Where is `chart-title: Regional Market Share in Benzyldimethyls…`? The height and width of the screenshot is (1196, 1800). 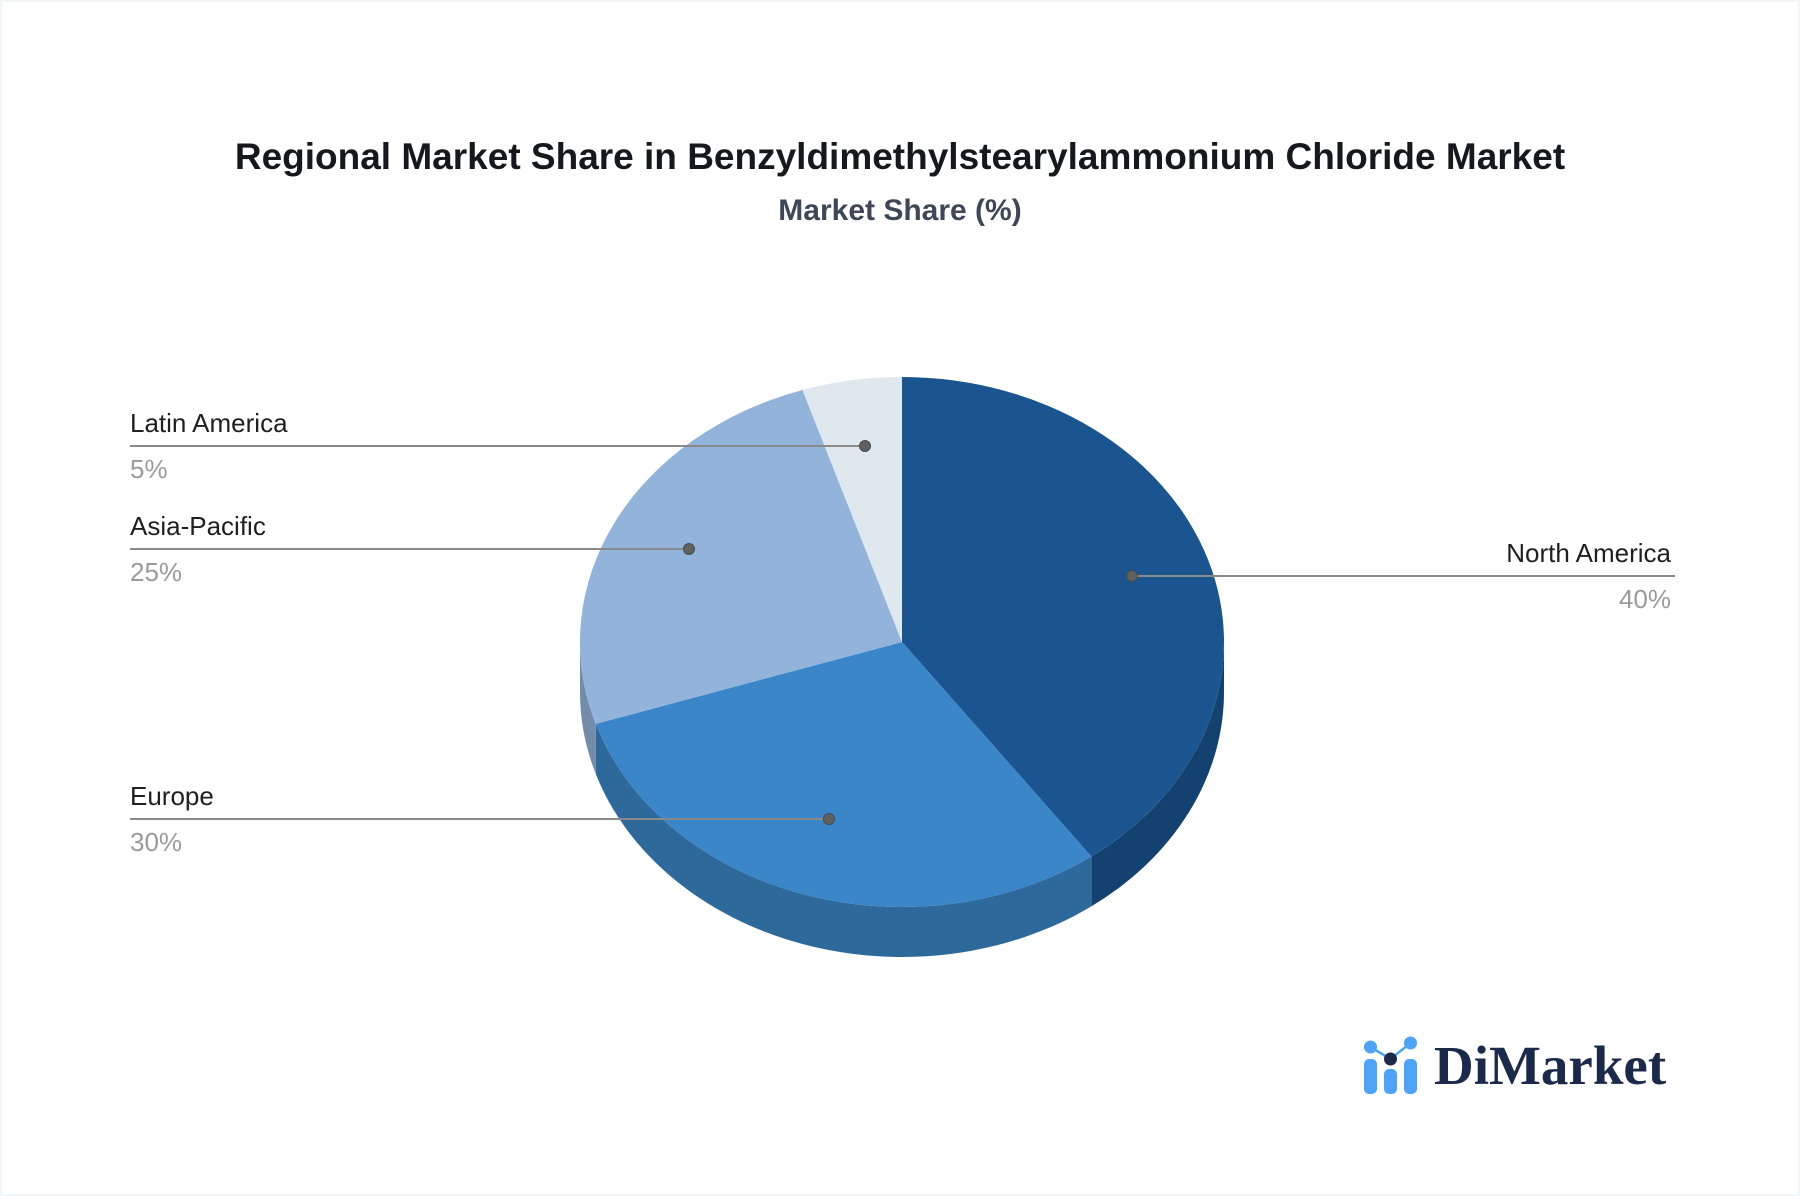 chart-title: Regional Market Share in Benzyldimethyls… is located at coordinates (900, 156).